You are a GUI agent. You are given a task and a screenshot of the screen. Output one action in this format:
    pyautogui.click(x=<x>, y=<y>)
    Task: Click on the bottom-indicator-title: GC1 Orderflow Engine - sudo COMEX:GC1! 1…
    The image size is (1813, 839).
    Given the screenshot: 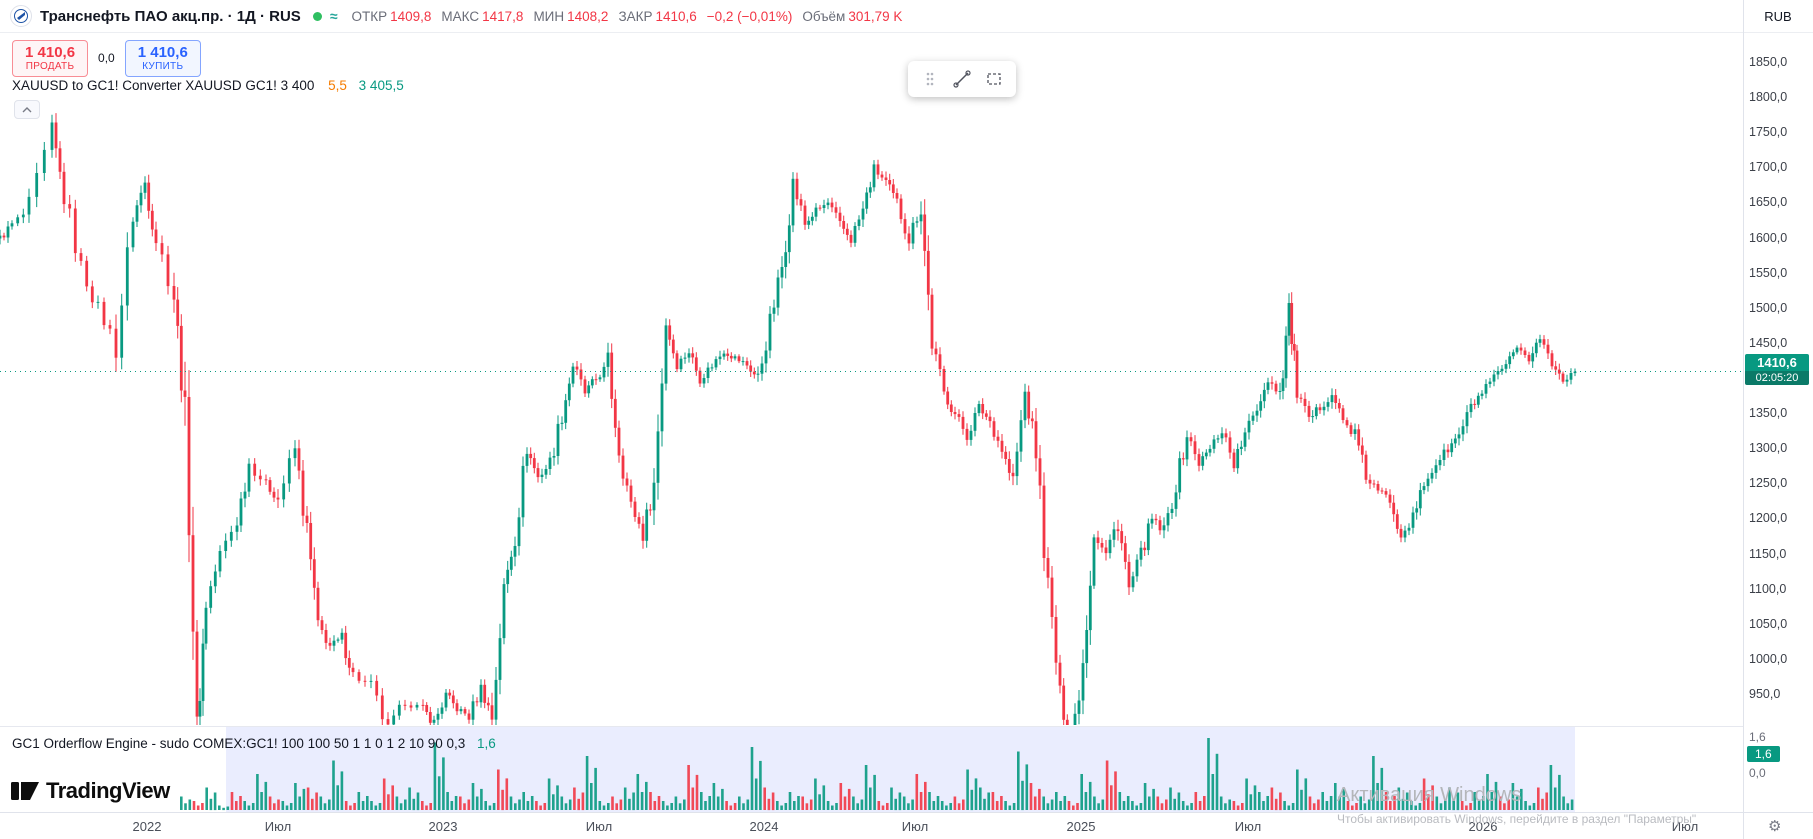 What is the action you would take?
    pyautogui.click(x=239, y=743)
    